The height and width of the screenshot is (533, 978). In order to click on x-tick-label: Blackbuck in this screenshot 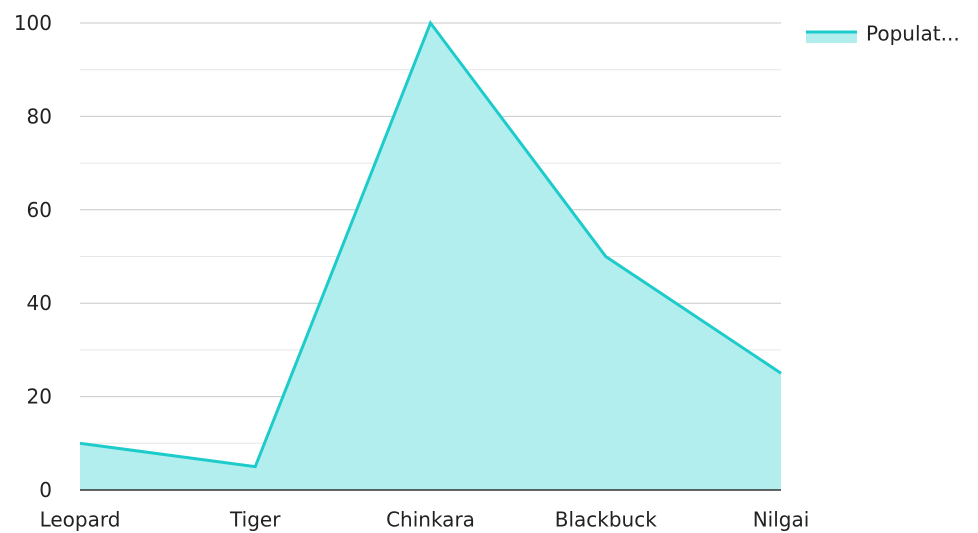, I will do `click(606, 520)`.